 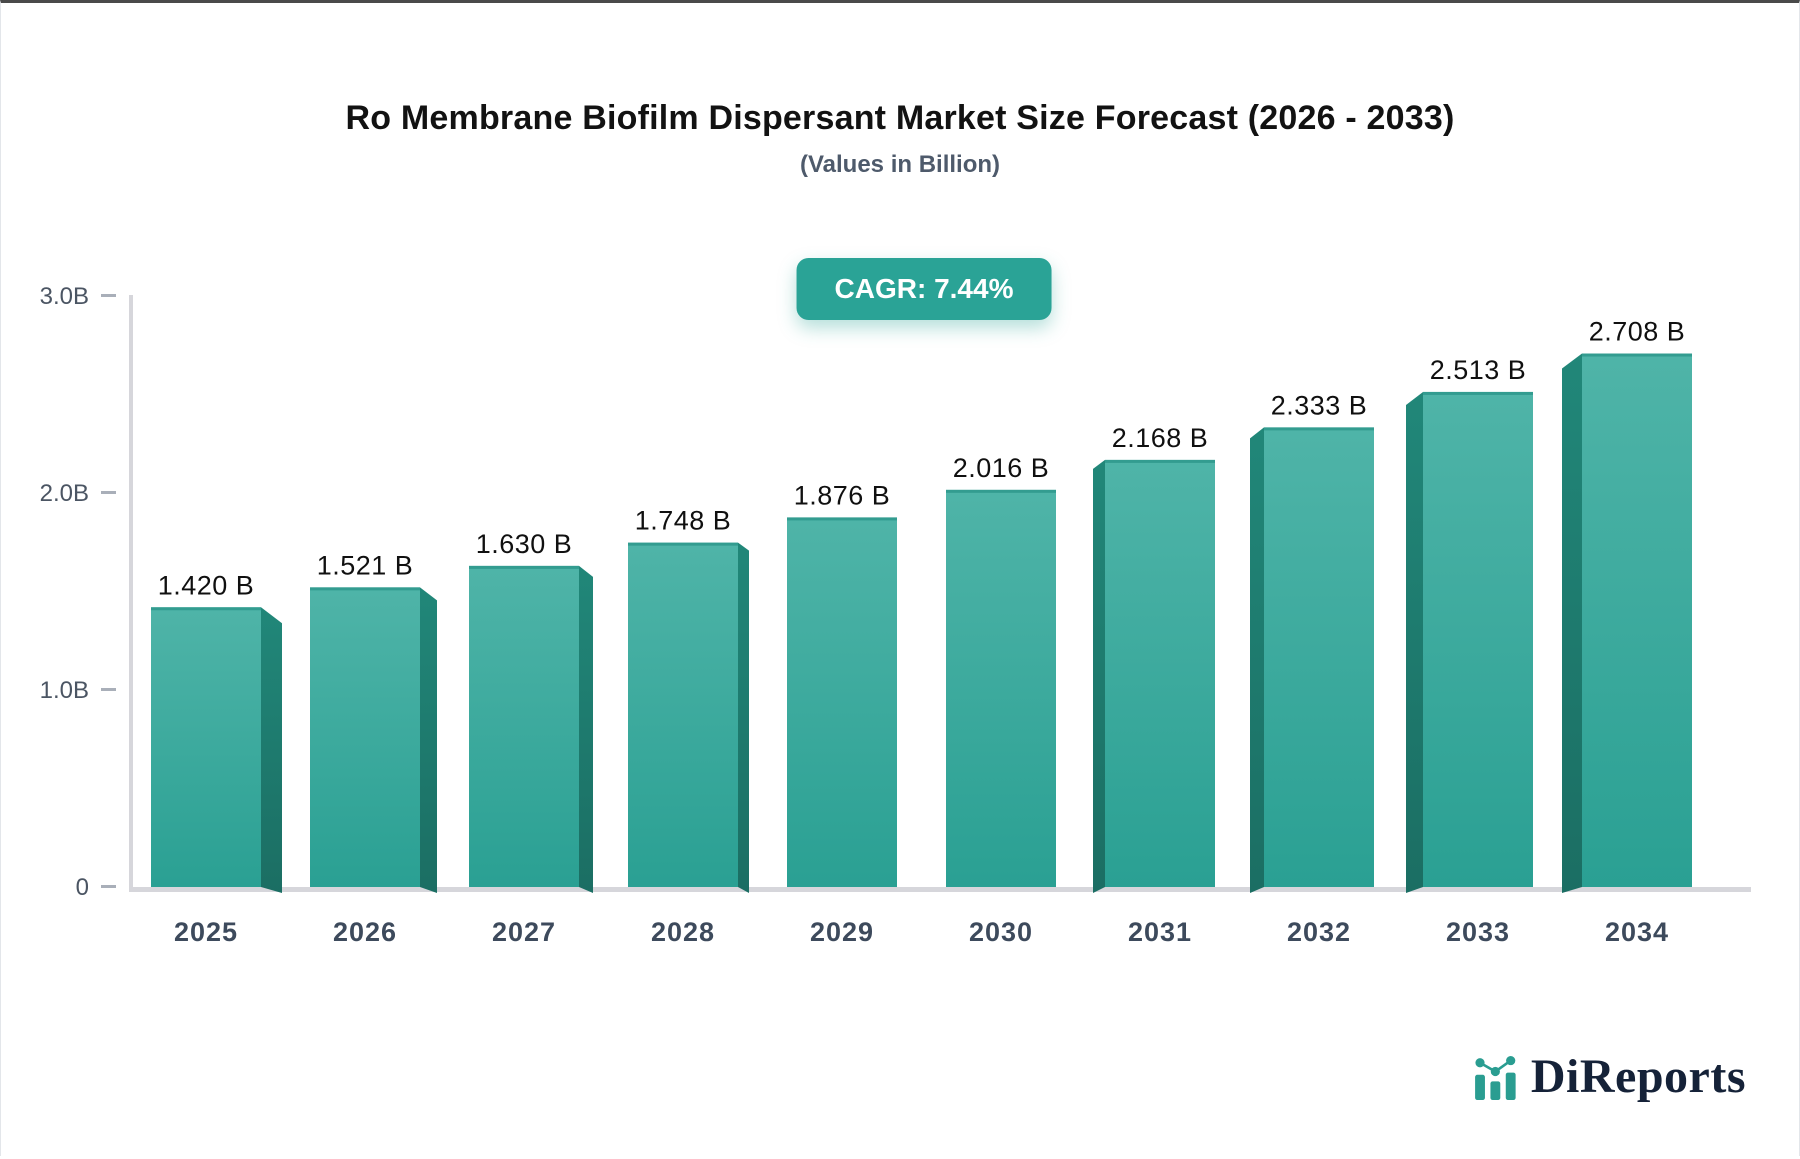 I want to click on bar-value-label: 1.521 B, so click(x=365, y=565).